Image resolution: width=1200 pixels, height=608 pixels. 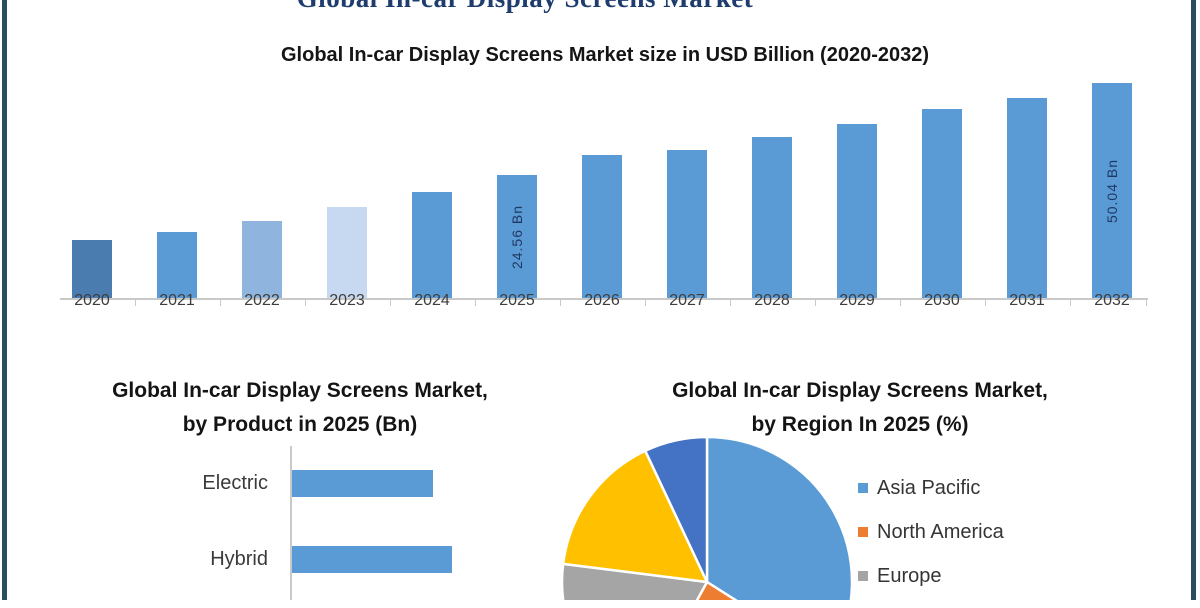 What do you see at coordinates (300, 390) in the screenshot?
I see `product-chart-title-line1: Global In-car Display Screens Market,` at bounding box center [300, 390].